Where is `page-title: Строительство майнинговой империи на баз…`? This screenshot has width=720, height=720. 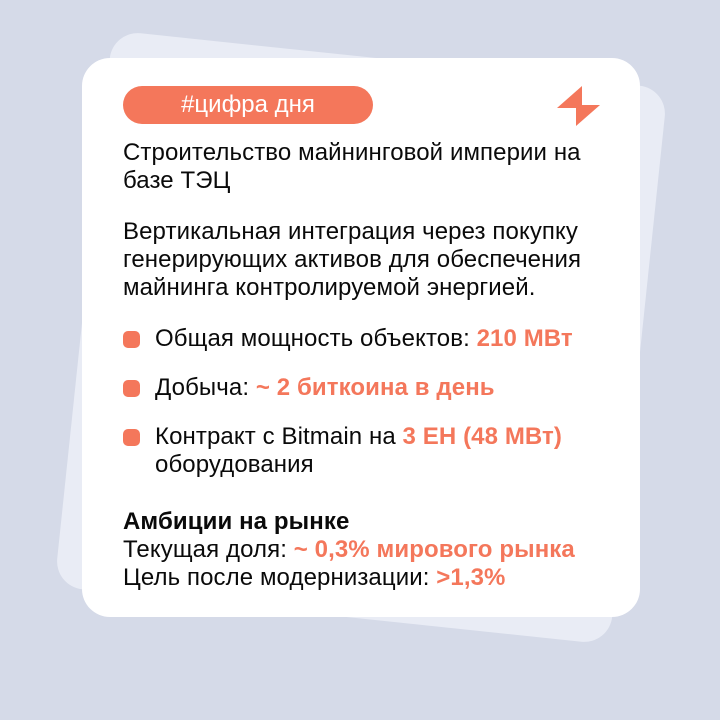 page-title: Строительство майнинговой империи на баз… is located at coordinates (352, 166).